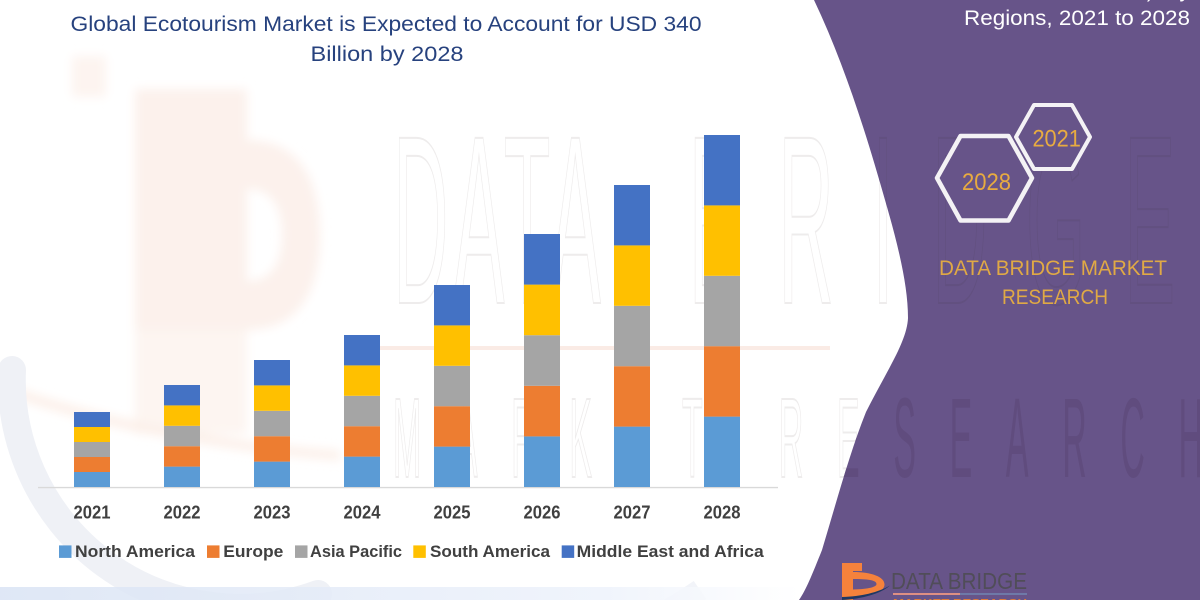 This screenshot has height=605, width=1200. I want to click on svg-text: 2026, so click(542, 513).